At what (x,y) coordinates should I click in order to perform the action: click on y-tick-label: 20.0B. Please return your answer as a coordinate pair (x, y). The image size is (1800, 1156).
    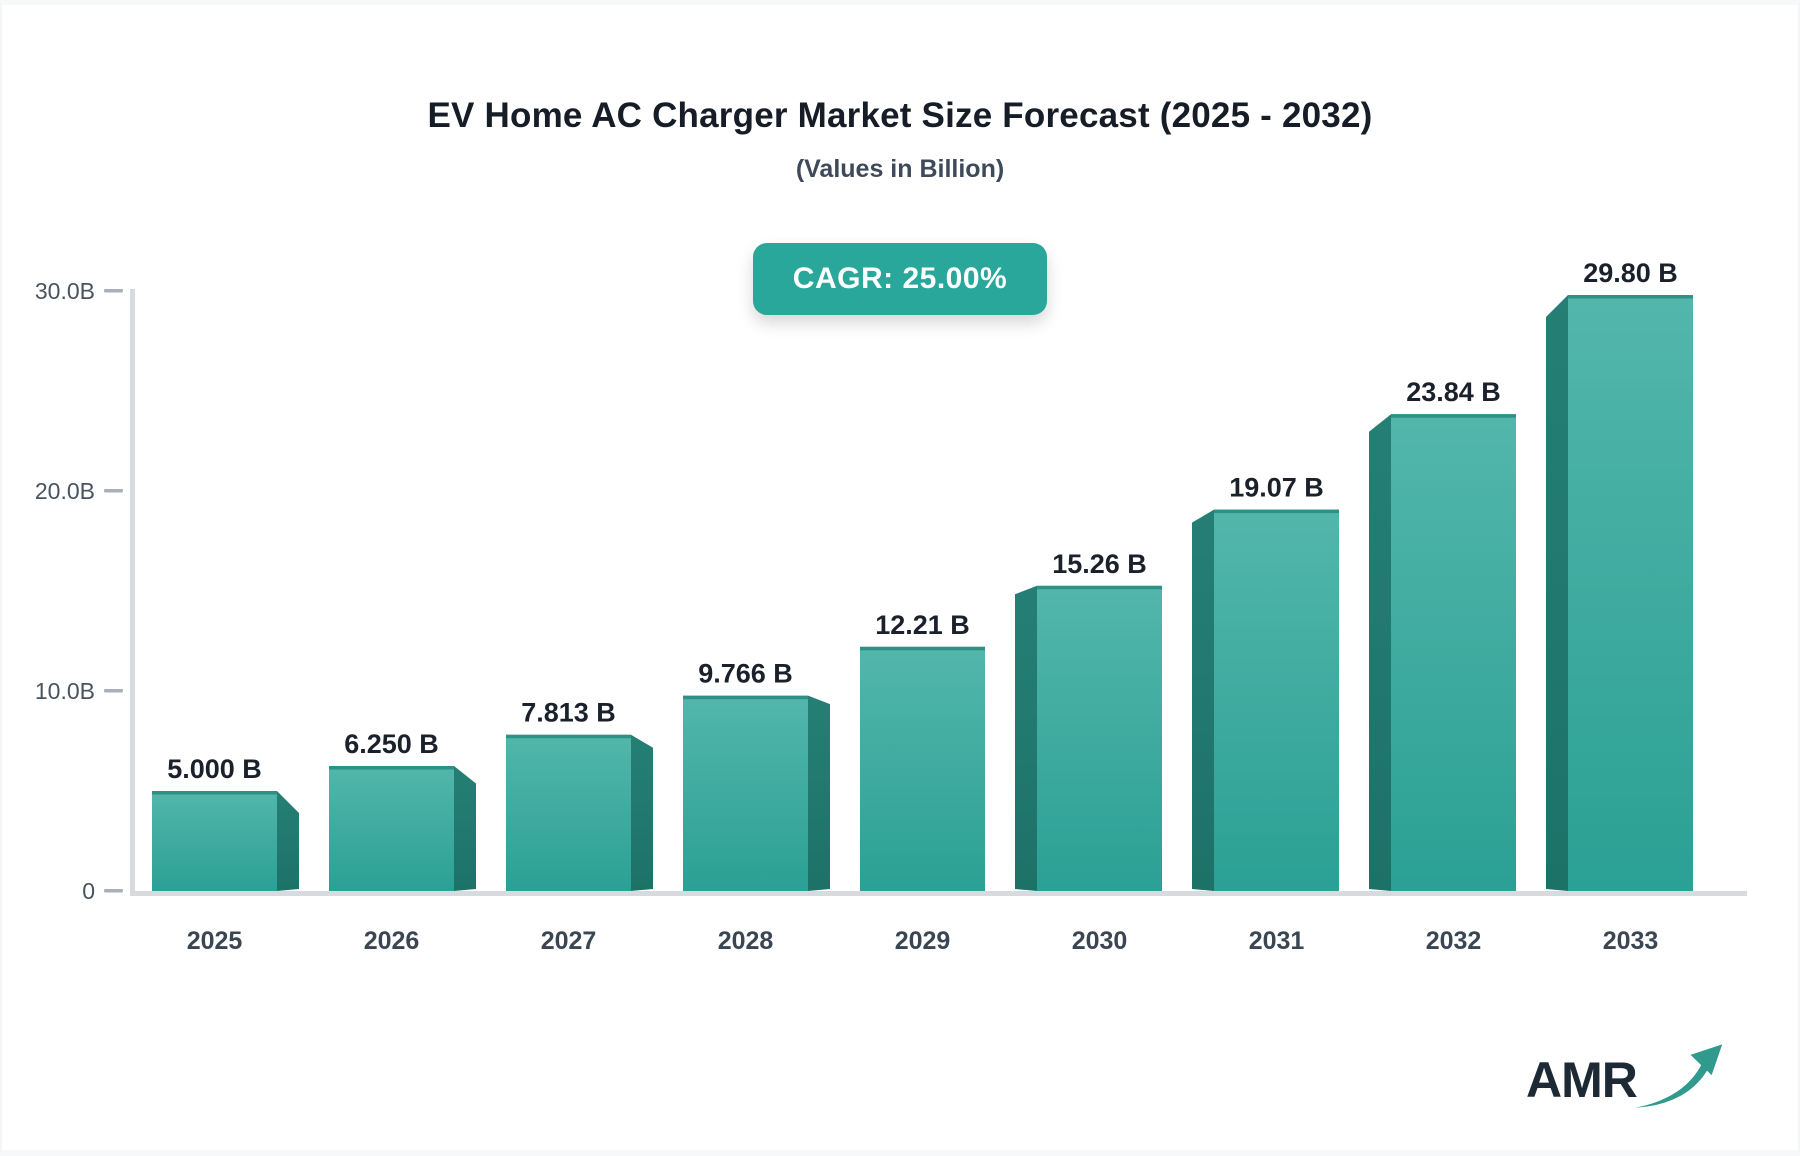
    Looking at the image, I should click on (65, 491).